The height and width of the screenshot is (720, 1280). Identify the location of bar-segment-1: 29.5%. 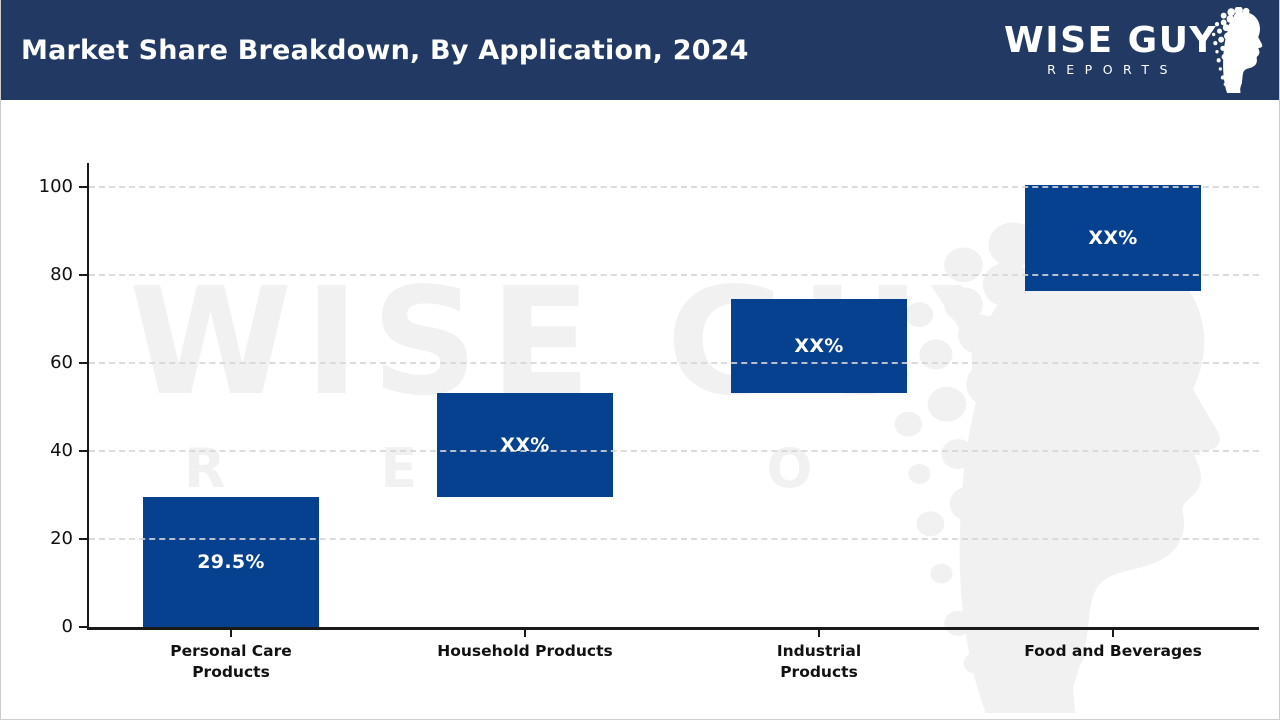
(231, 562).